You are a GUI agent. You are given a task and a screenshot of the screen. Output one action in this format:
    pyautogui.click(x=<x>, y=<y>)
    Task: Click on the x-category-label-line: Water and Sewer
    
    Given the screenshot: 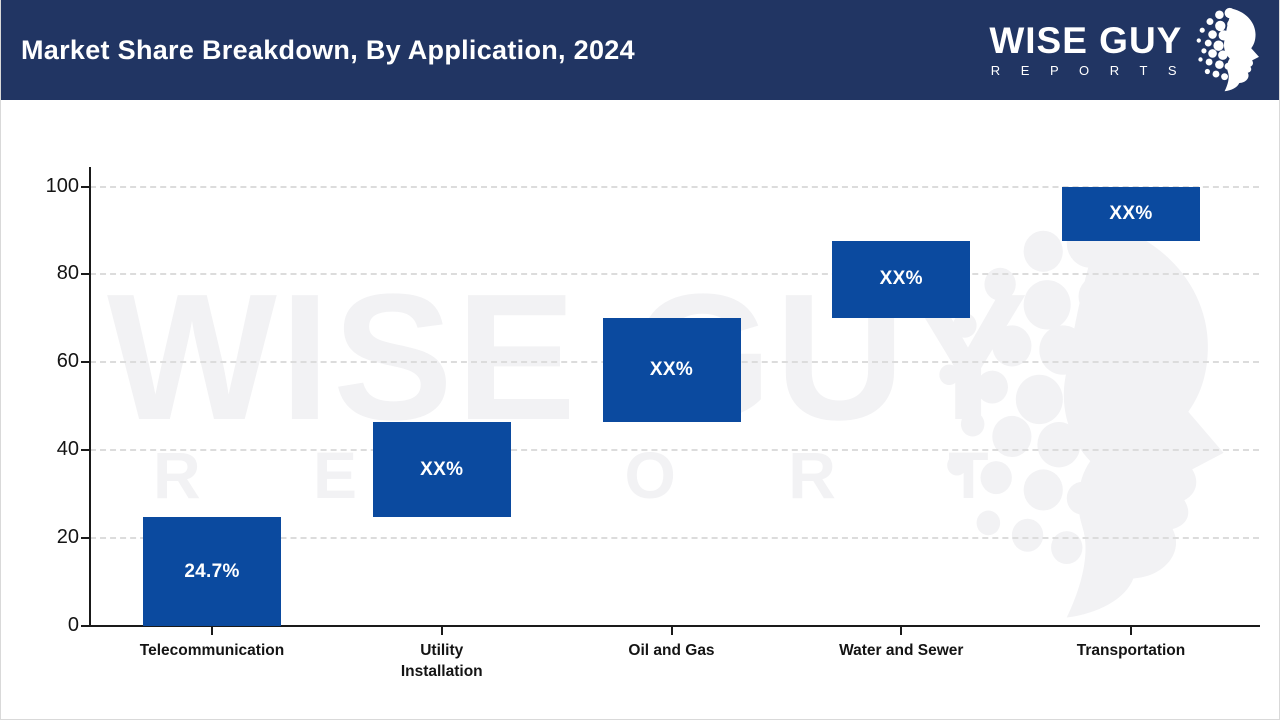 What is the action you would take?
    pyautogui.click(x=901, y=650)
    